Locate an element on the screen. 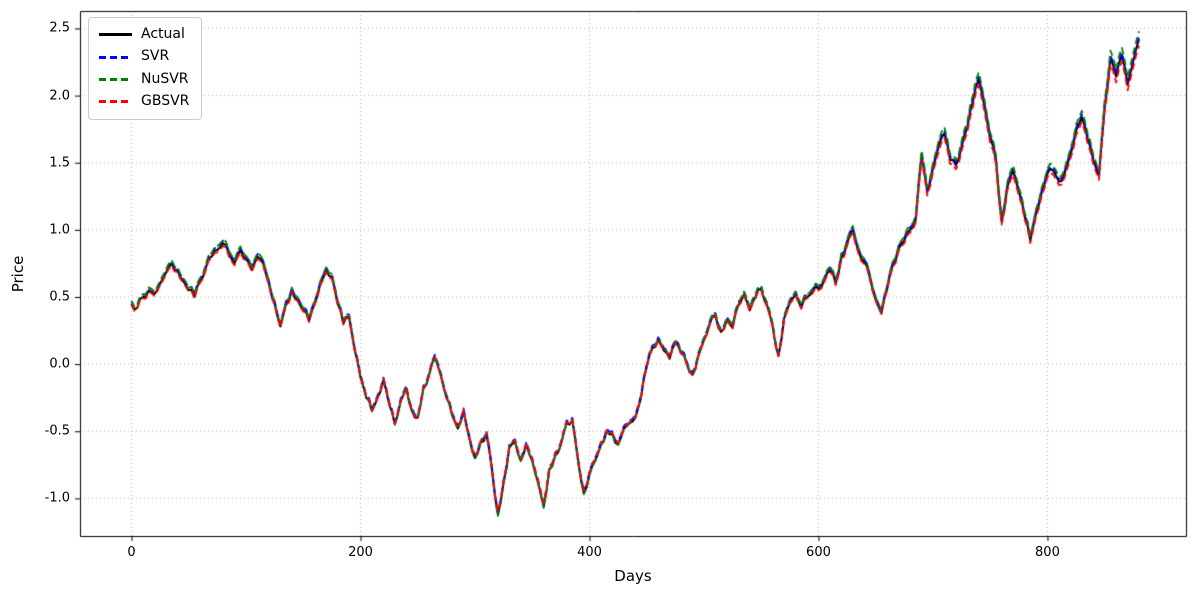  y-tick-label: -0.5 is located at coordinates (57, 431).